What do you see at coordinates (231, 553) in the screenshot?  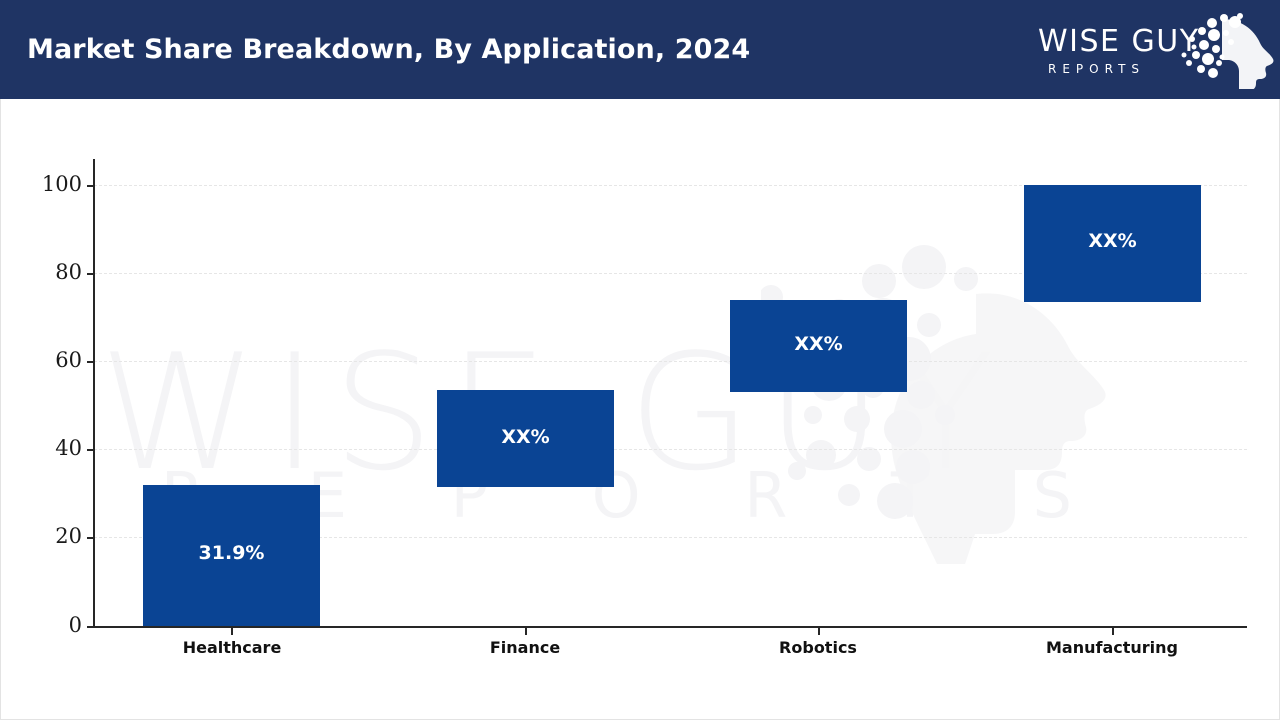 I see `bar-label-healthcare: 31.9%` at bounding box center [231, 553].